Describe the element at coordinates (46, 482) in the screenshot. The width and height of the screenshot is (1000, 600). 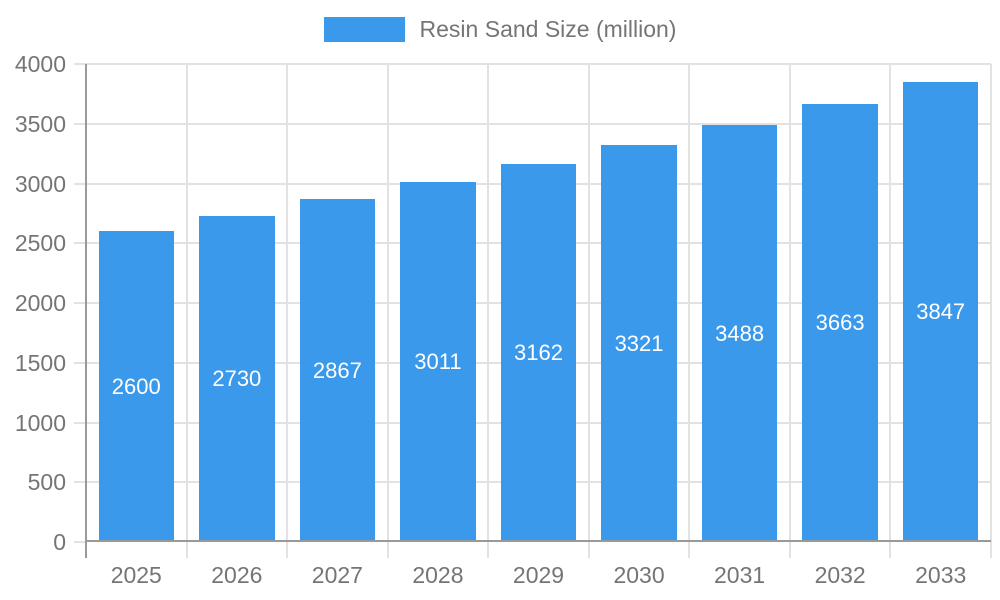
I see `y-axis-label: 500` at that location.